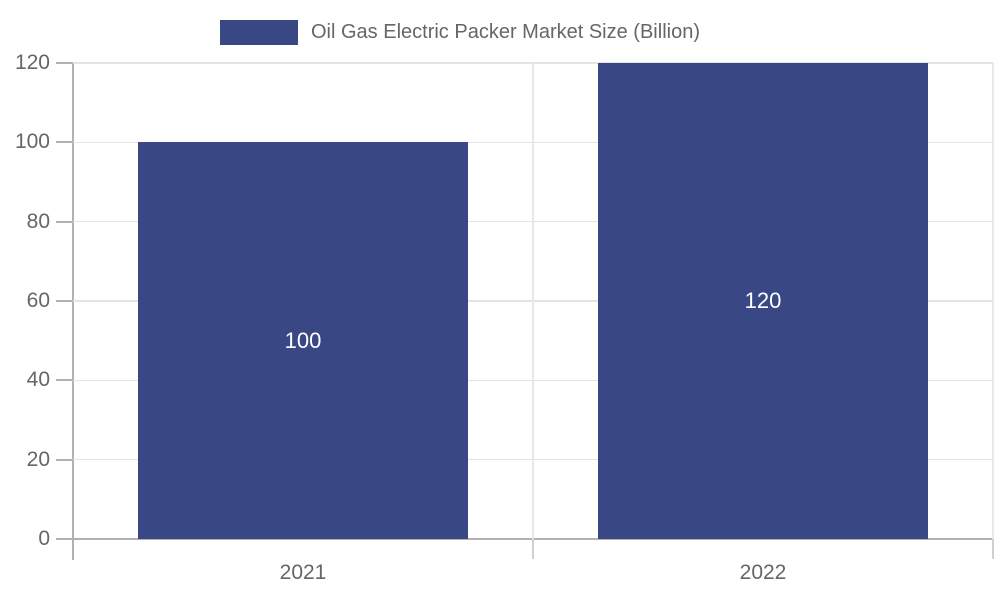 This screenshot has width=1000, height=600. I want to click on y-tick-label: 80, so click(38, 221).